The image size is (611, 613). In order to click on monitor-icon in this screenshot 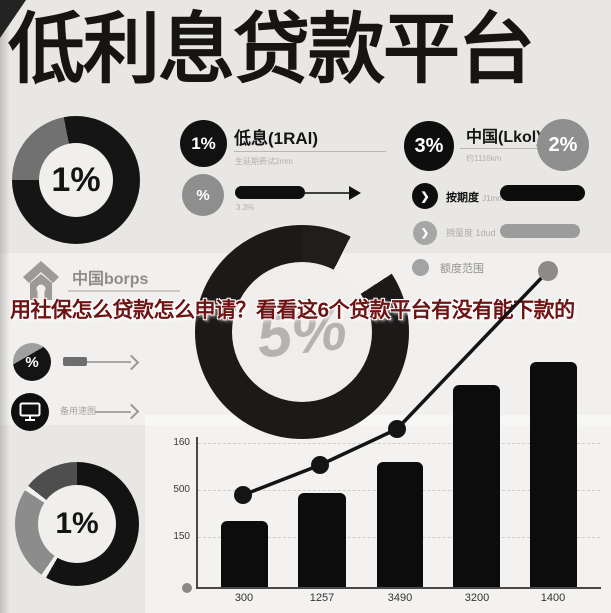, I will do `click(30, 411)`.